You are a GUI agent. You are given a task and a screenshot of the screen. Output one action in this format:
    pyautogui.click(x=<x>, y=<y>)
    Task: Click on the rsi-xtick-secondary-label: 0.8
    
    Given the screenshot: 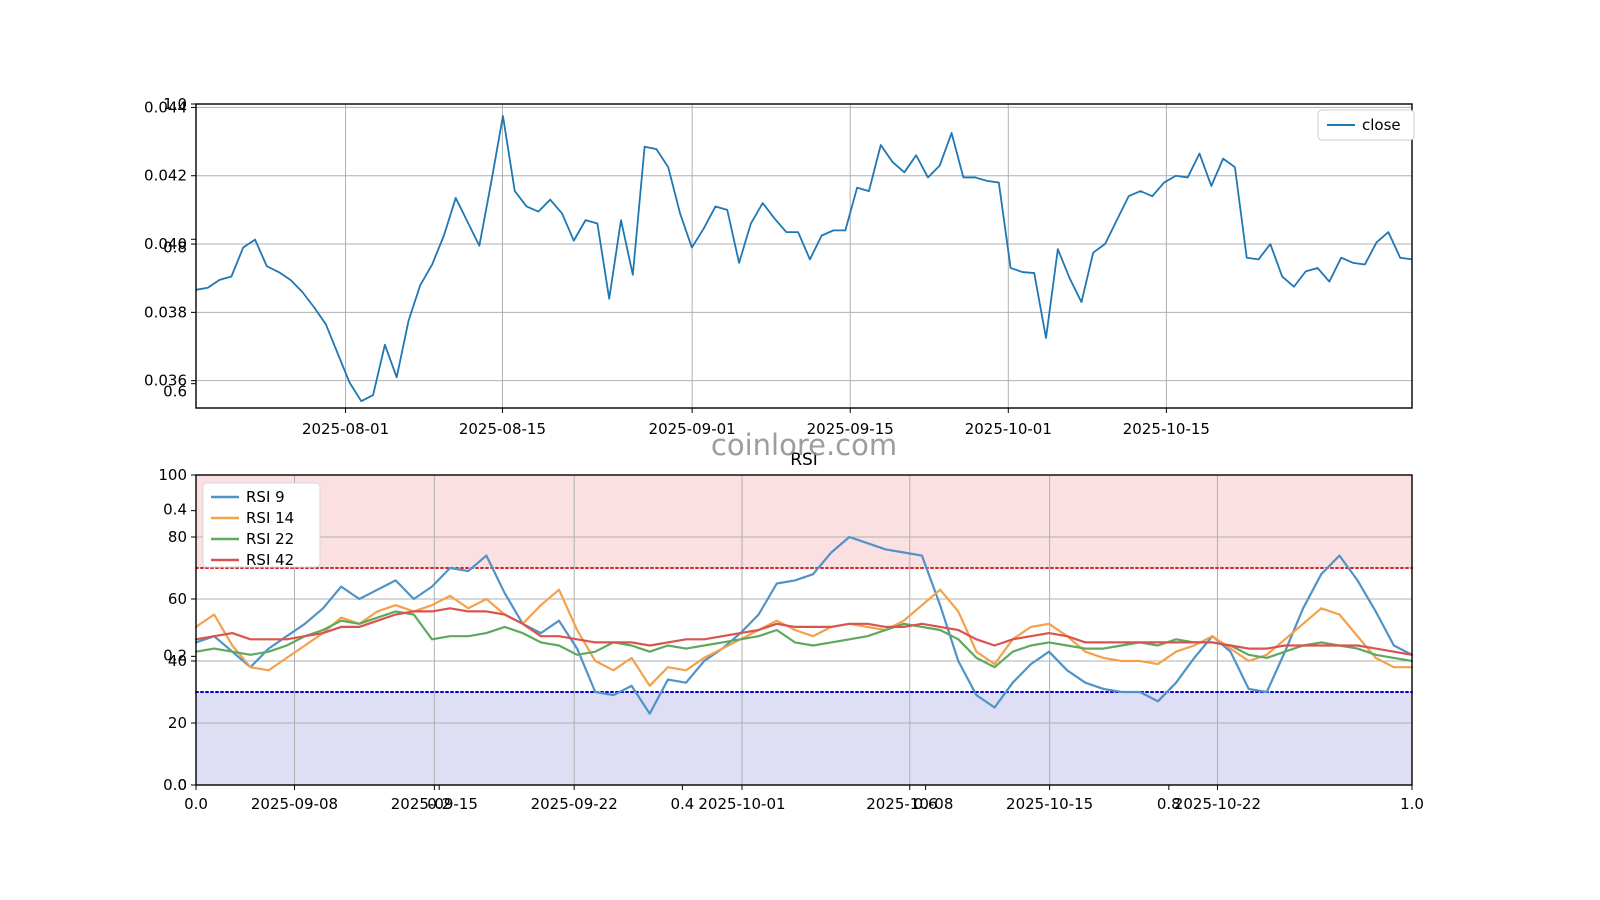 What is the action you would take?
    pyautogui.click(x=1169, y=804)
    